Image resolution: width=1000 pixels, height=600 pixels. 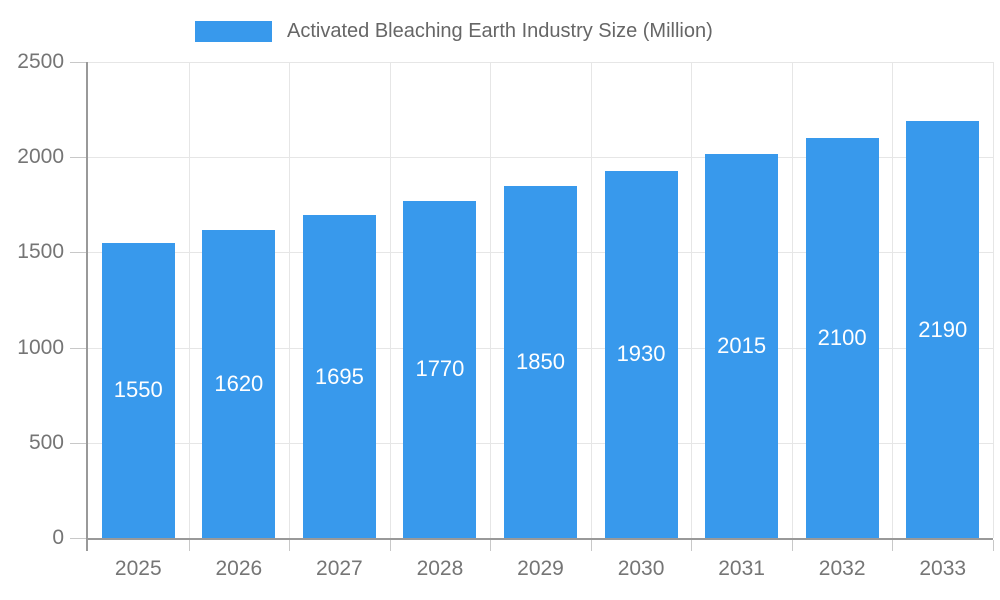 I want to click on bar-2032, so click(x=842, y=338).